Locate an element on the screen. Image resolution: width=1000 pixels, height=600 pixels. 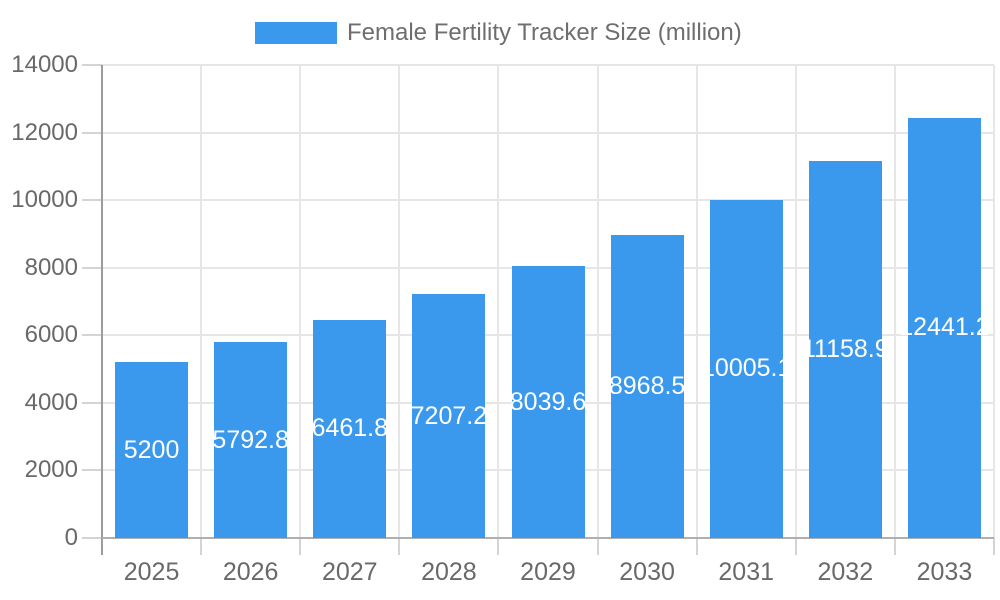
y-axis-label: 8000 is located at coordinates (51, 267).